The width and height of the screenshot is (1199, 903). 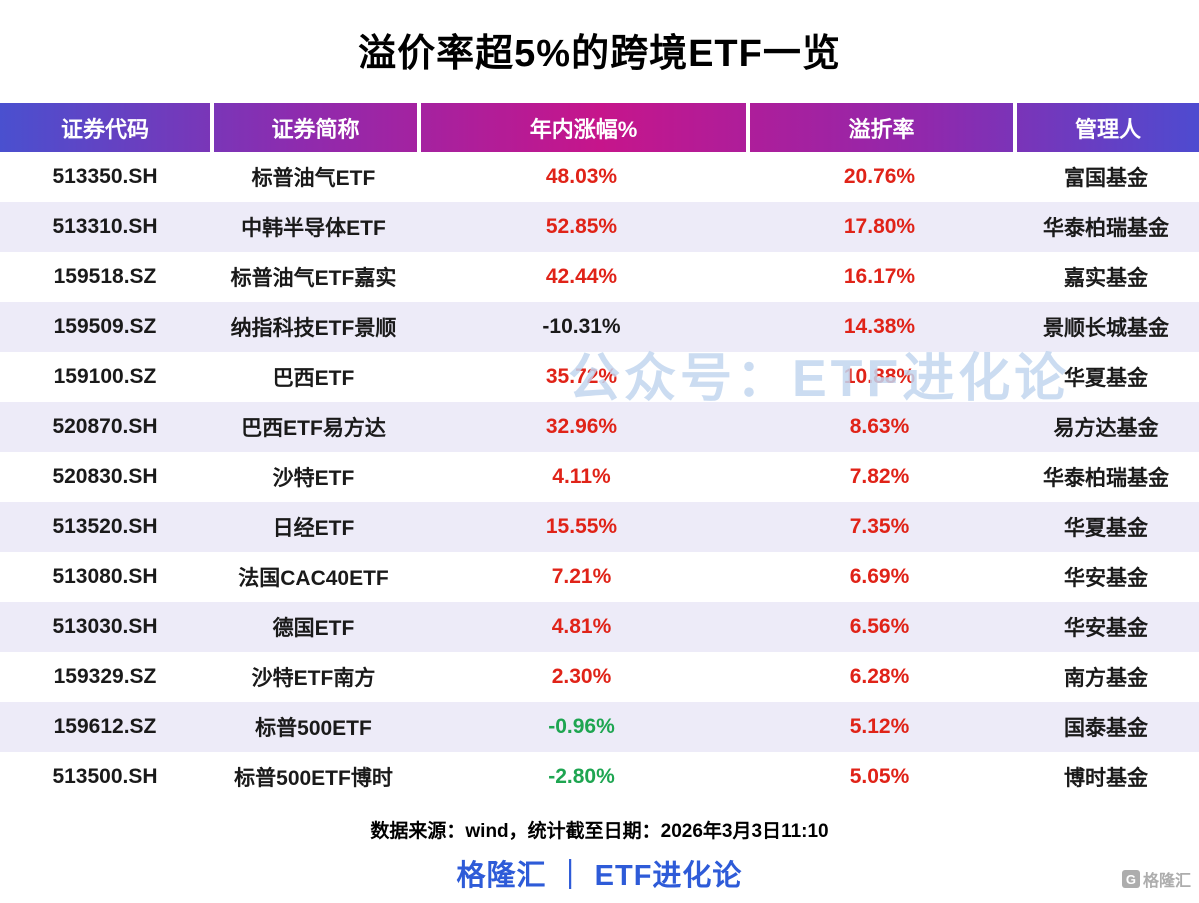 What do you see at coordinates (313, 578) in the screenshot?
I see `cell-name: 法国CAC40ETF` at bounding box center [313, 578].